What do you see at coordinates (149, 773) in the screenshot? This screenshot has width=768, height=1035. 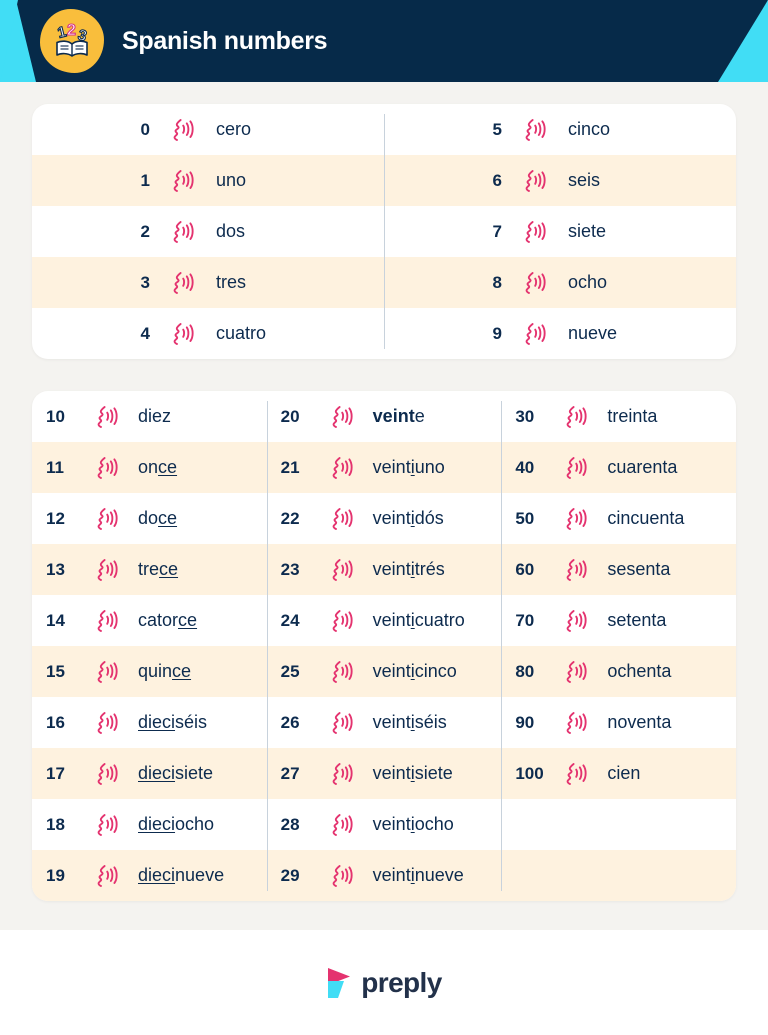 I see `table-row: 17 diecisiete` at bounding box center [149, 773].